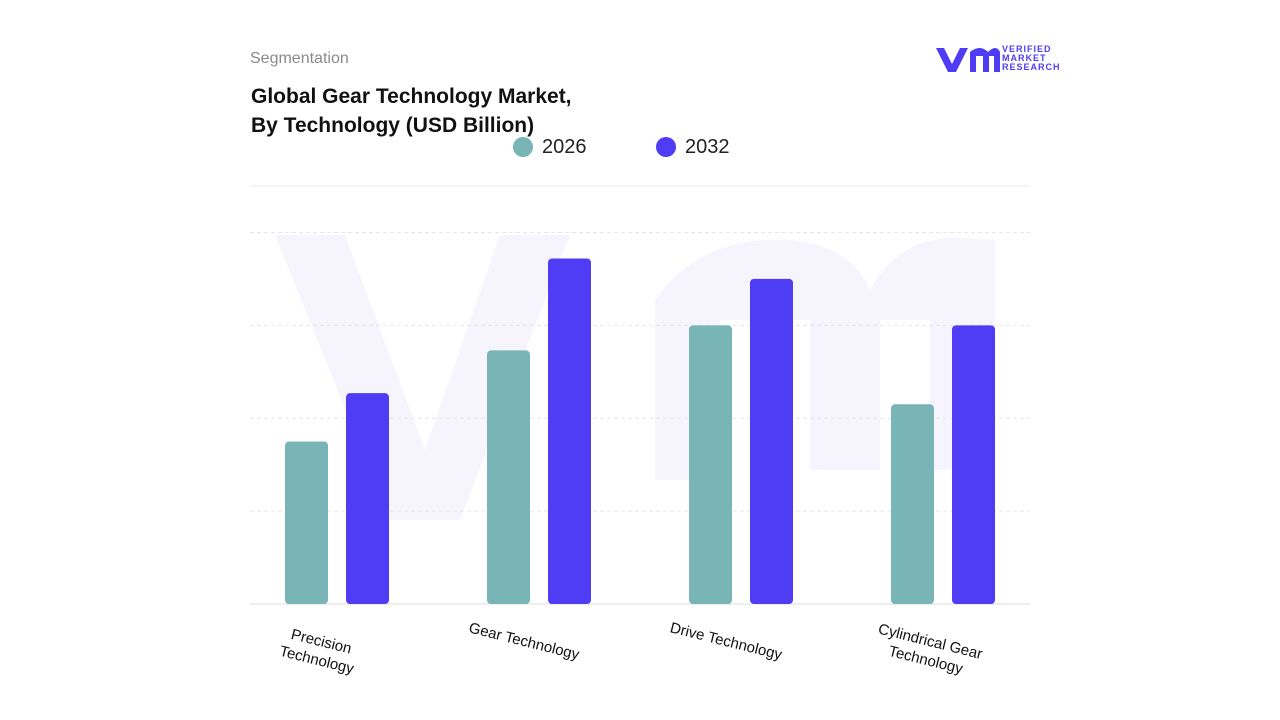  Describe the element at coordinates (1027, 49) in the screenshot. I see `brand-line: VERIFIED` at that location.